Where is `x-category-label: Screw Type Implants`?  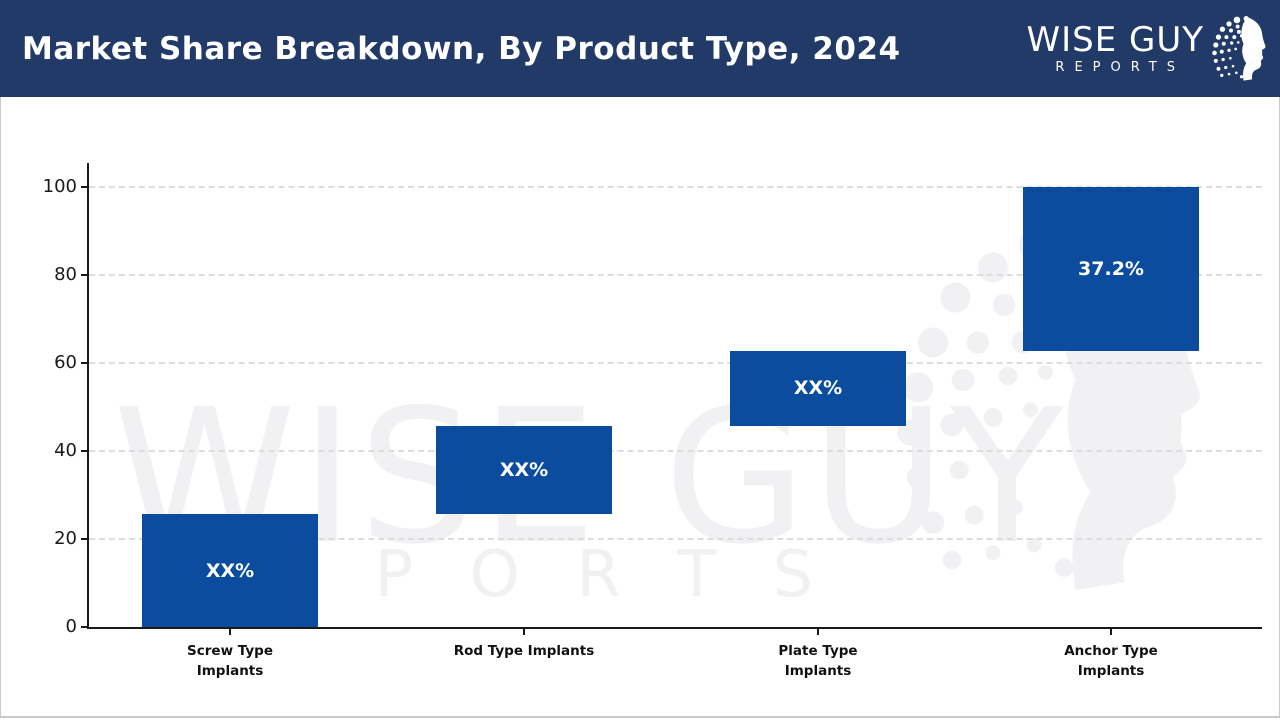
x-category-label: Screw Type Implants is located at coordinates (230, 661).